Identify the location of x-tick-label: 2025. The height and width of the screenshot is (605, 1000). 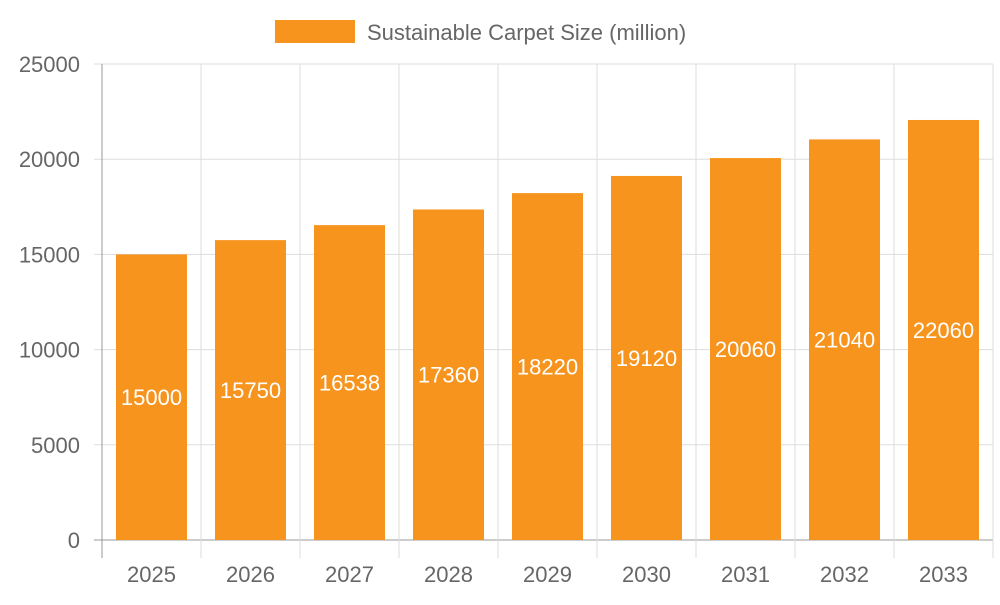
(151, 574).